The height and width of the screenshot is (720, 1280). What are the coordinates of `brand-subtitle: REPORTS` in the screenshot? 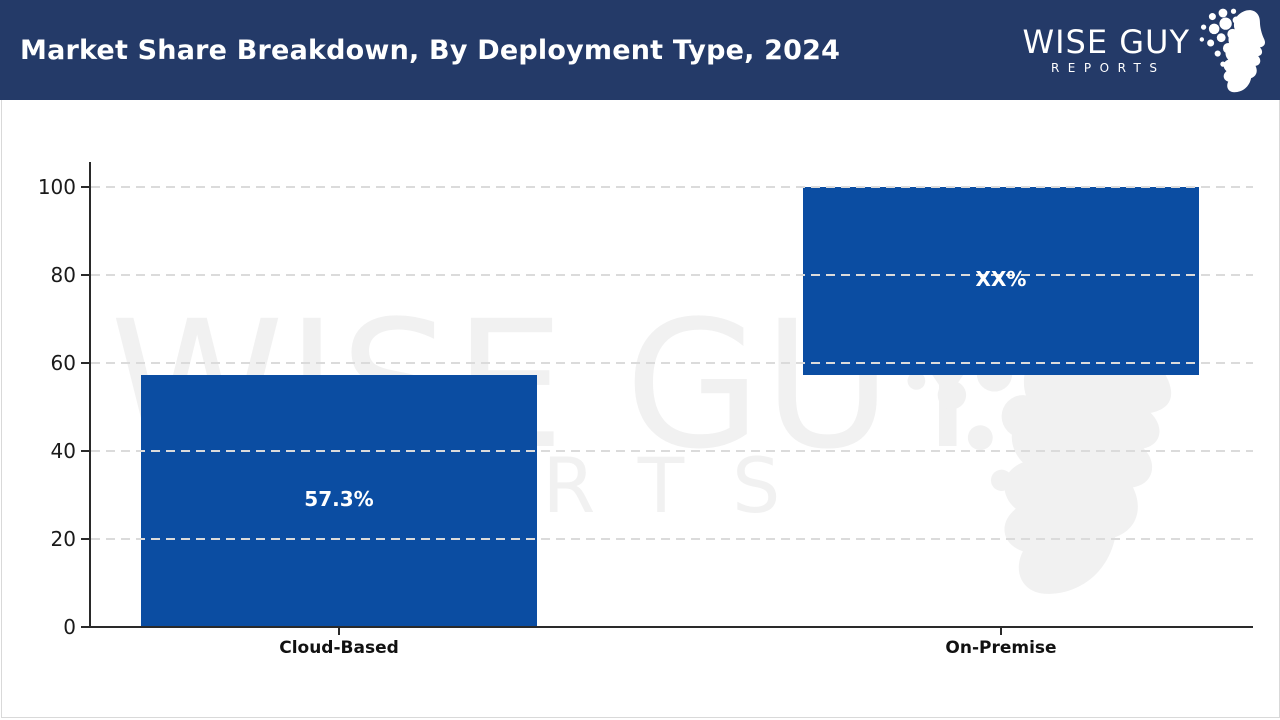 It's located at (1108, 68).